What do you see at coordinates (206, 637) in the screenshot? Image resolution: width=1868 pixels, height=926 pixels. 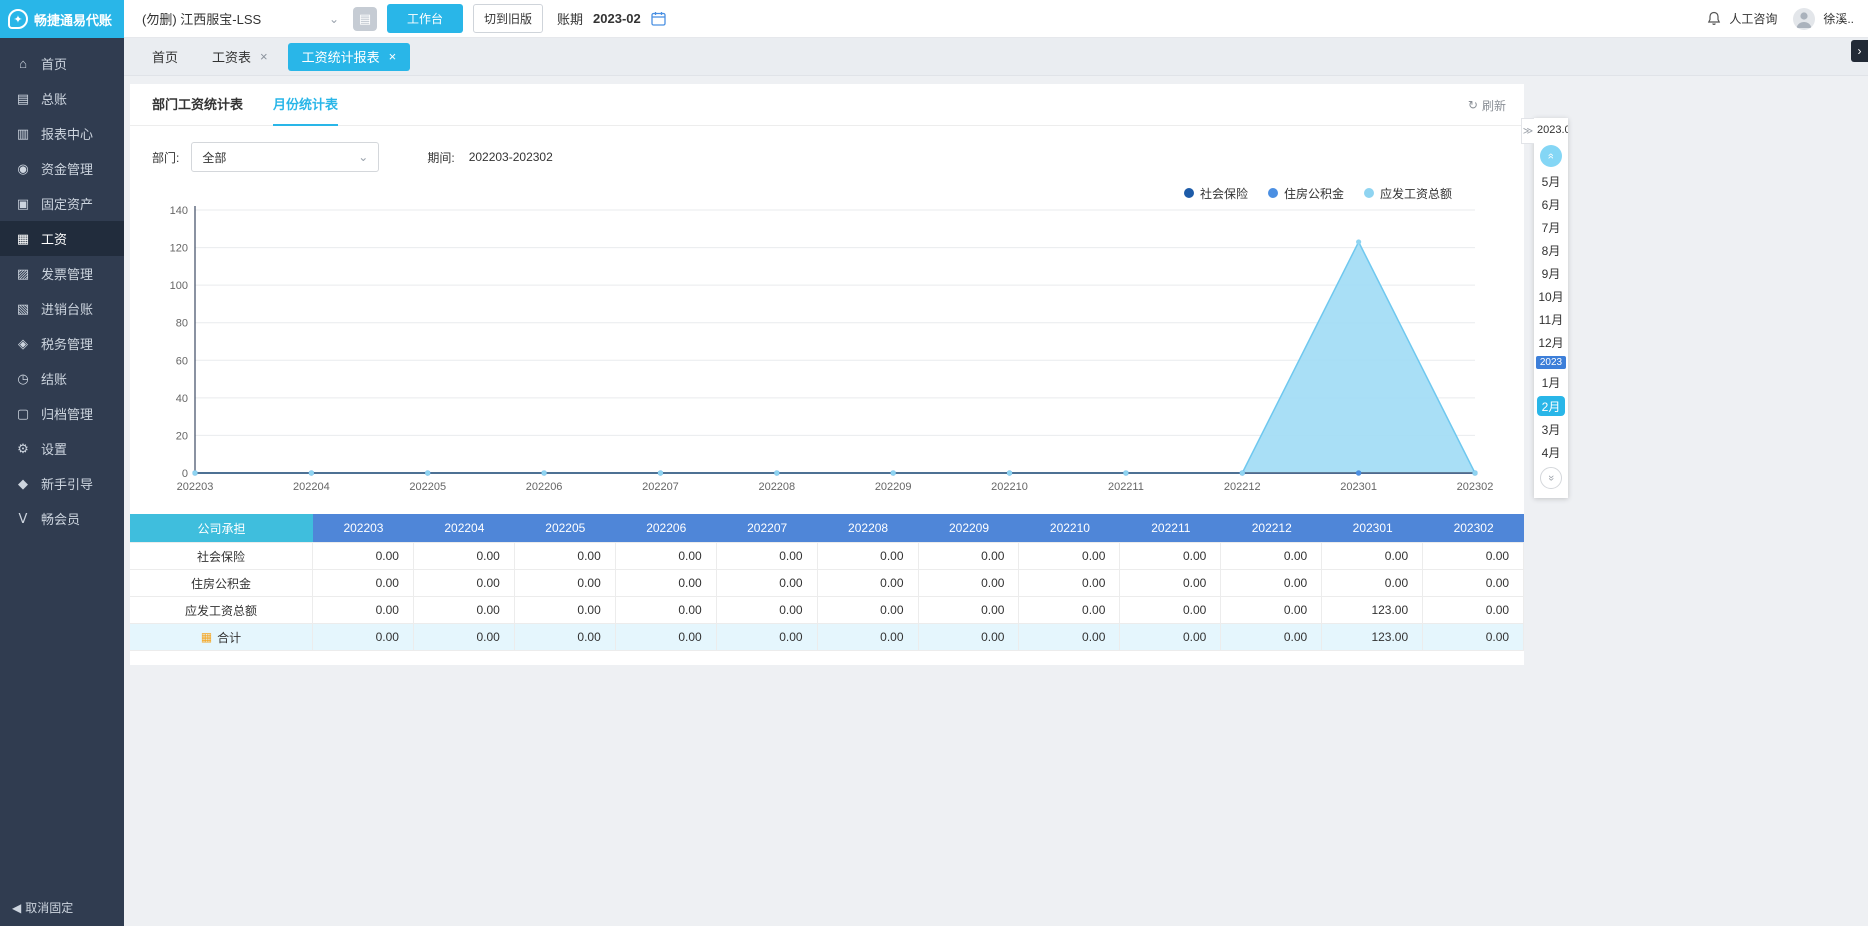 I see `calculator-icon: ▦` at bounding box center [206, 637].